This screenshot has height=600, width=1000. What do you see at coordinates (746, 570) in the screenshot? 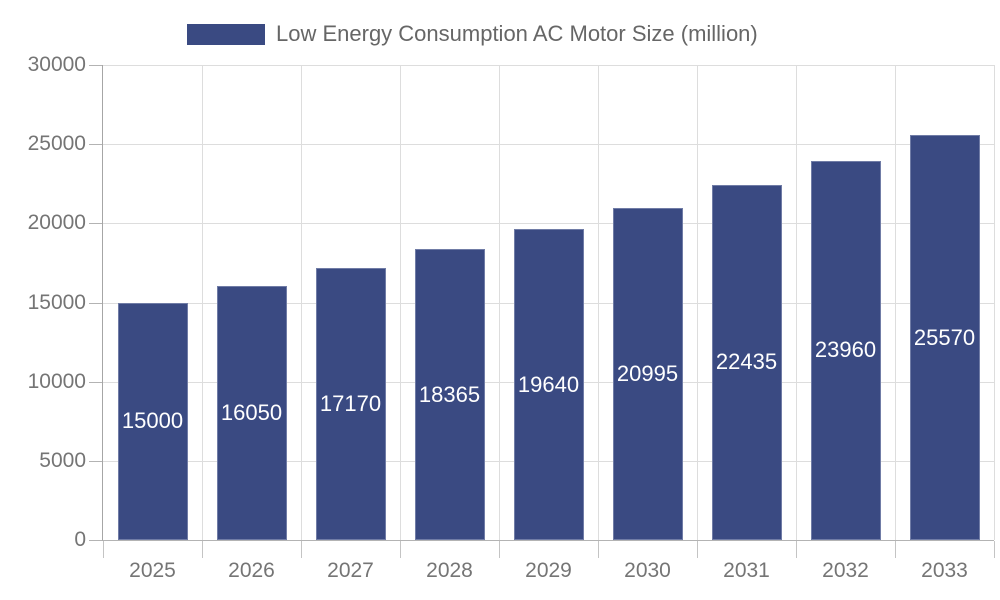
I see `x-axis-label: 2031` at bounding box center [746, 570].